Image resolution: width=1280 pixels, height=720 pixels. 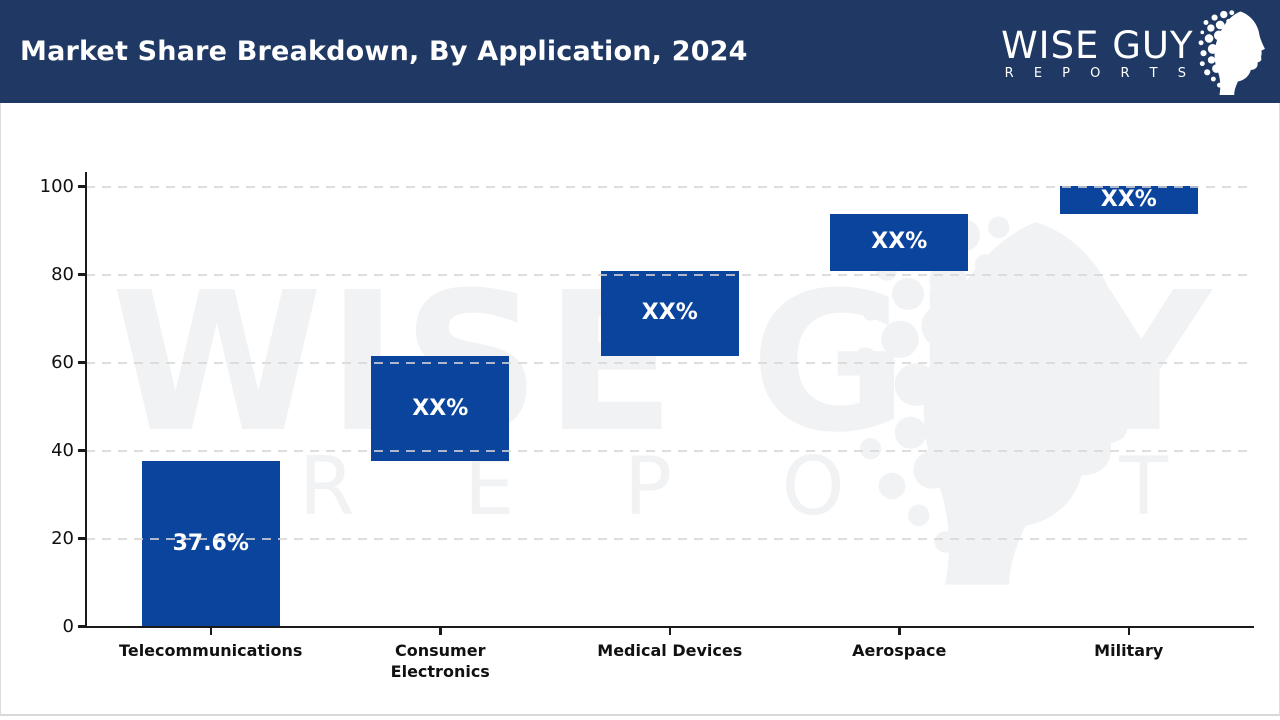 I want to click on brand-logo: WISE GUY R E P O R T S, so click(x=1135, y=52).